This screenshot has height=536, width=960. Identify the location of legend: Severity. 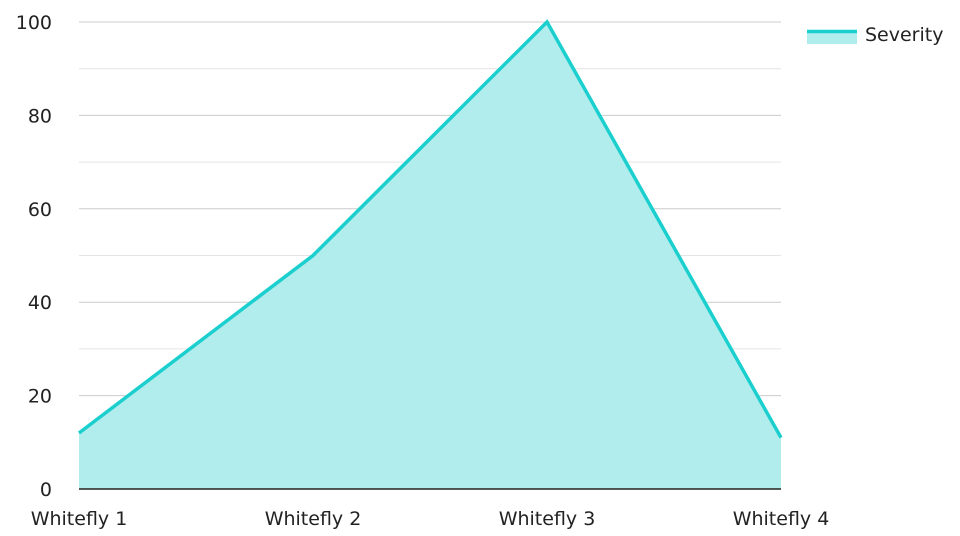
(875, 35).